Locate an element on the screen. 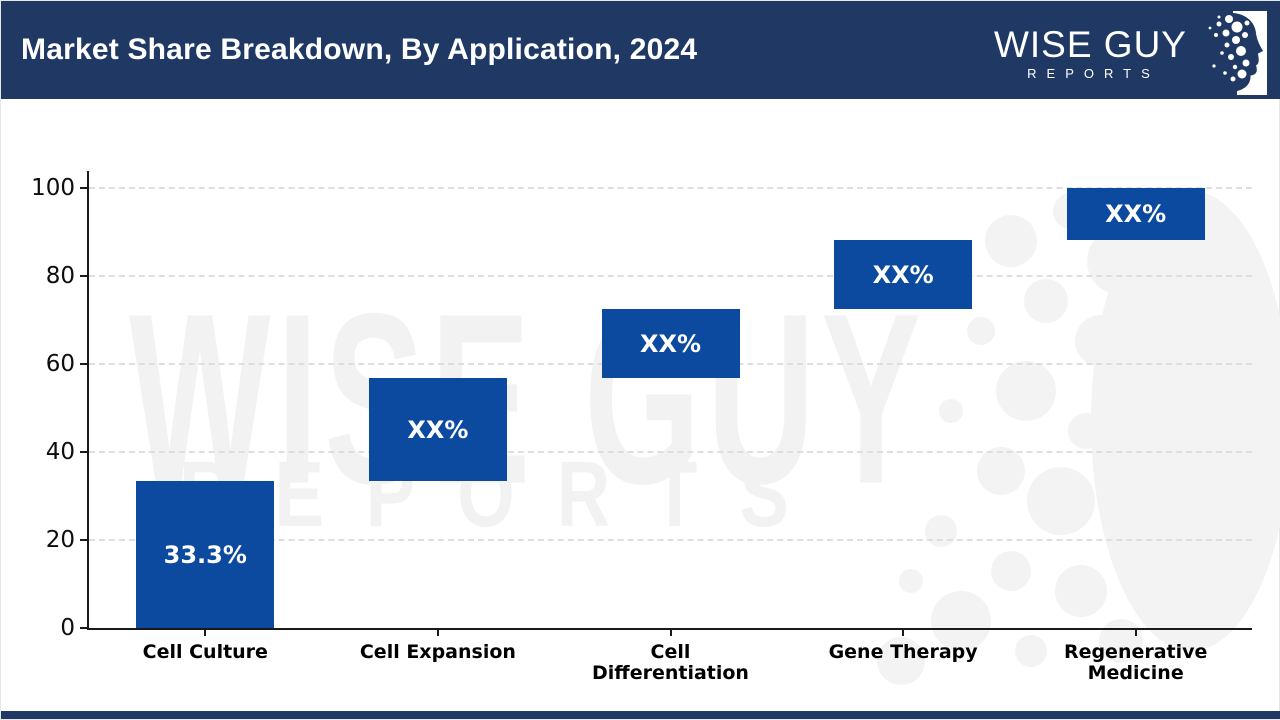  logo-text: WISE GUY REPORTS is located at coordinates (1090, 52).